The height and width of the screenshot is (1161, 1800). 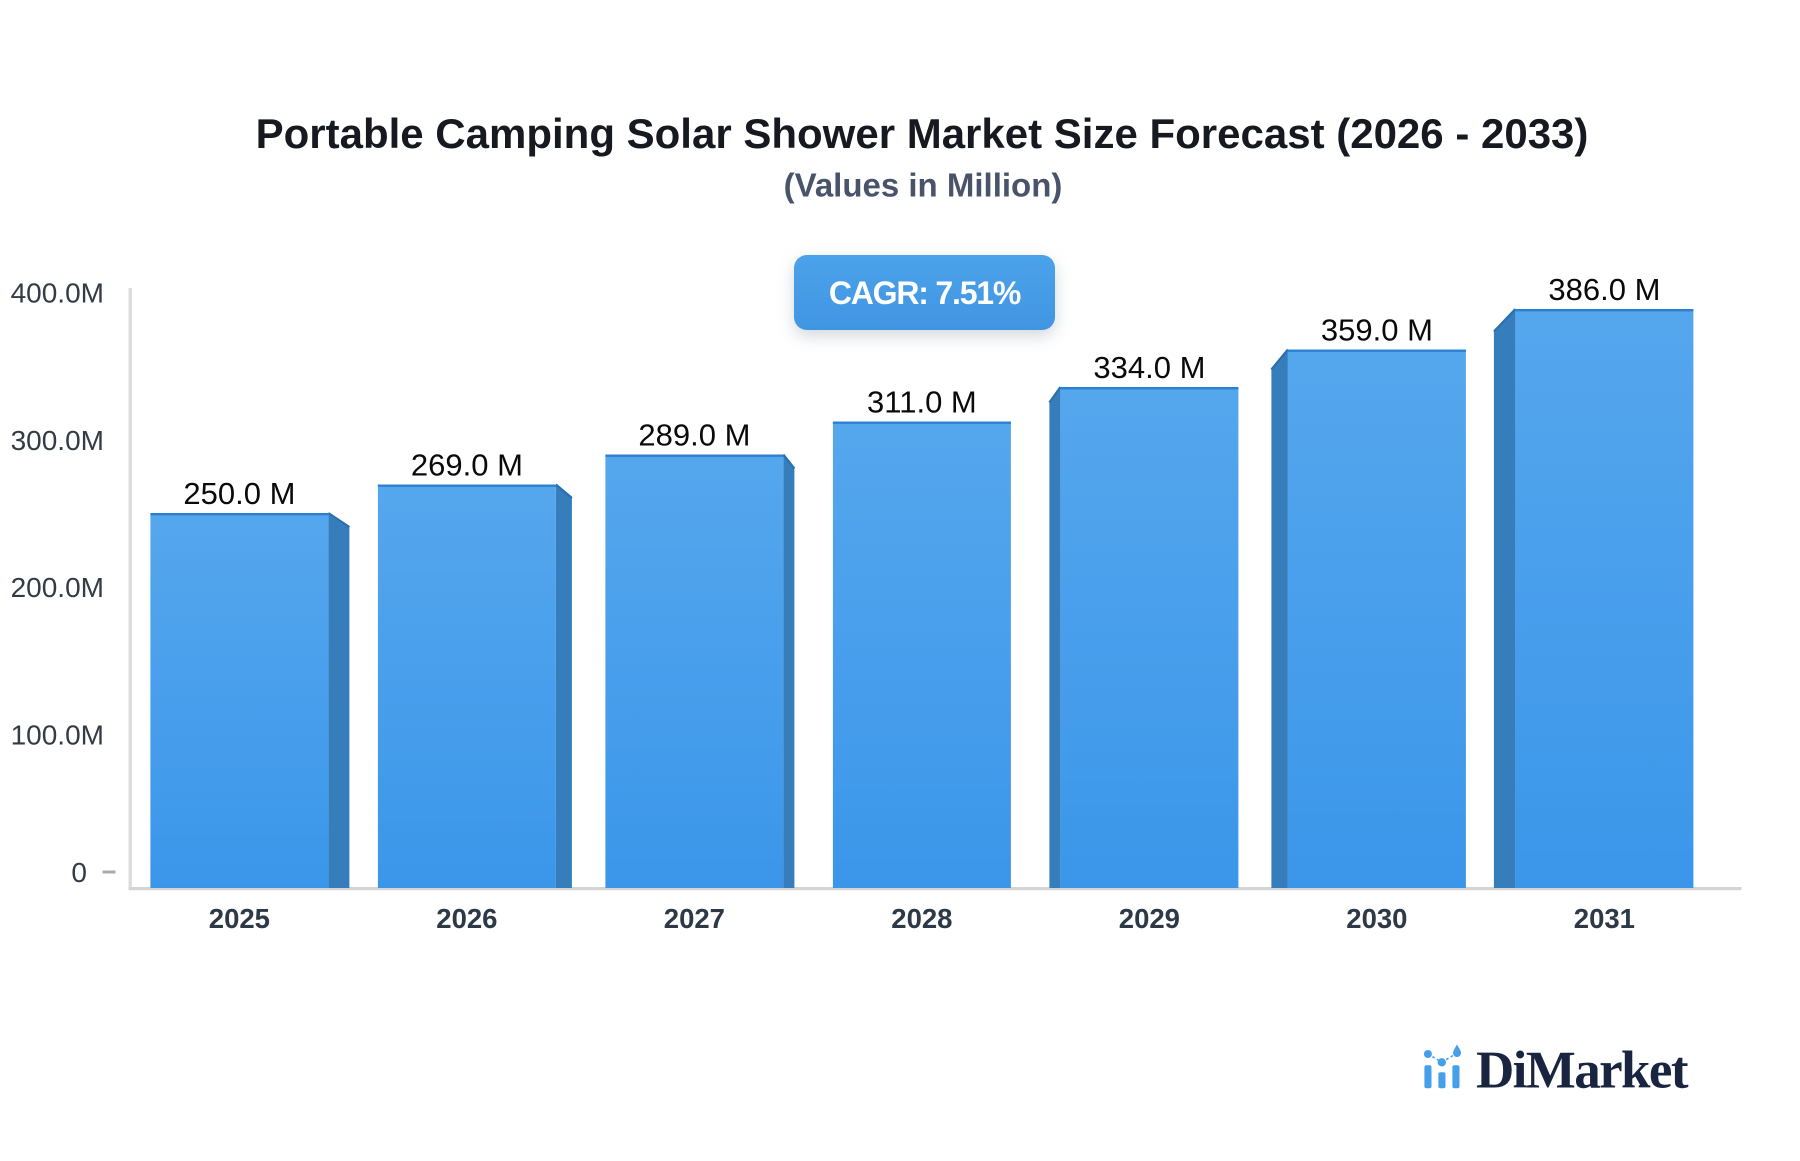 I want to click on svg-text: 0, so click(x=79, y=872).